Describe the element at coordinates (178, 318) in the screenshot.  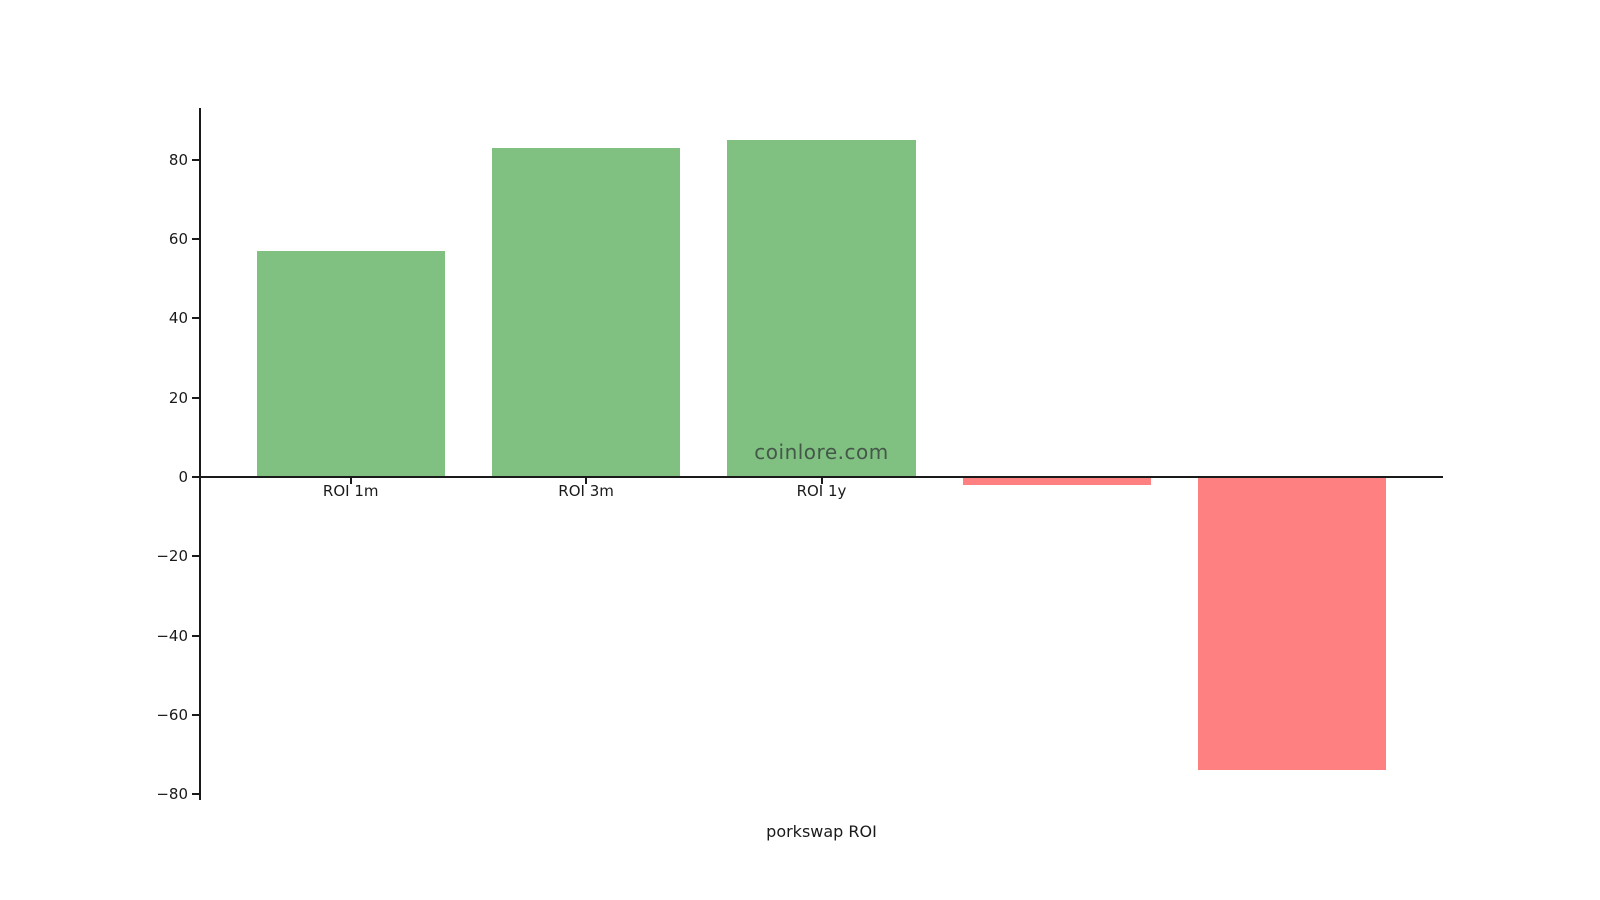
I see `y-tick-label: 40` at that location.